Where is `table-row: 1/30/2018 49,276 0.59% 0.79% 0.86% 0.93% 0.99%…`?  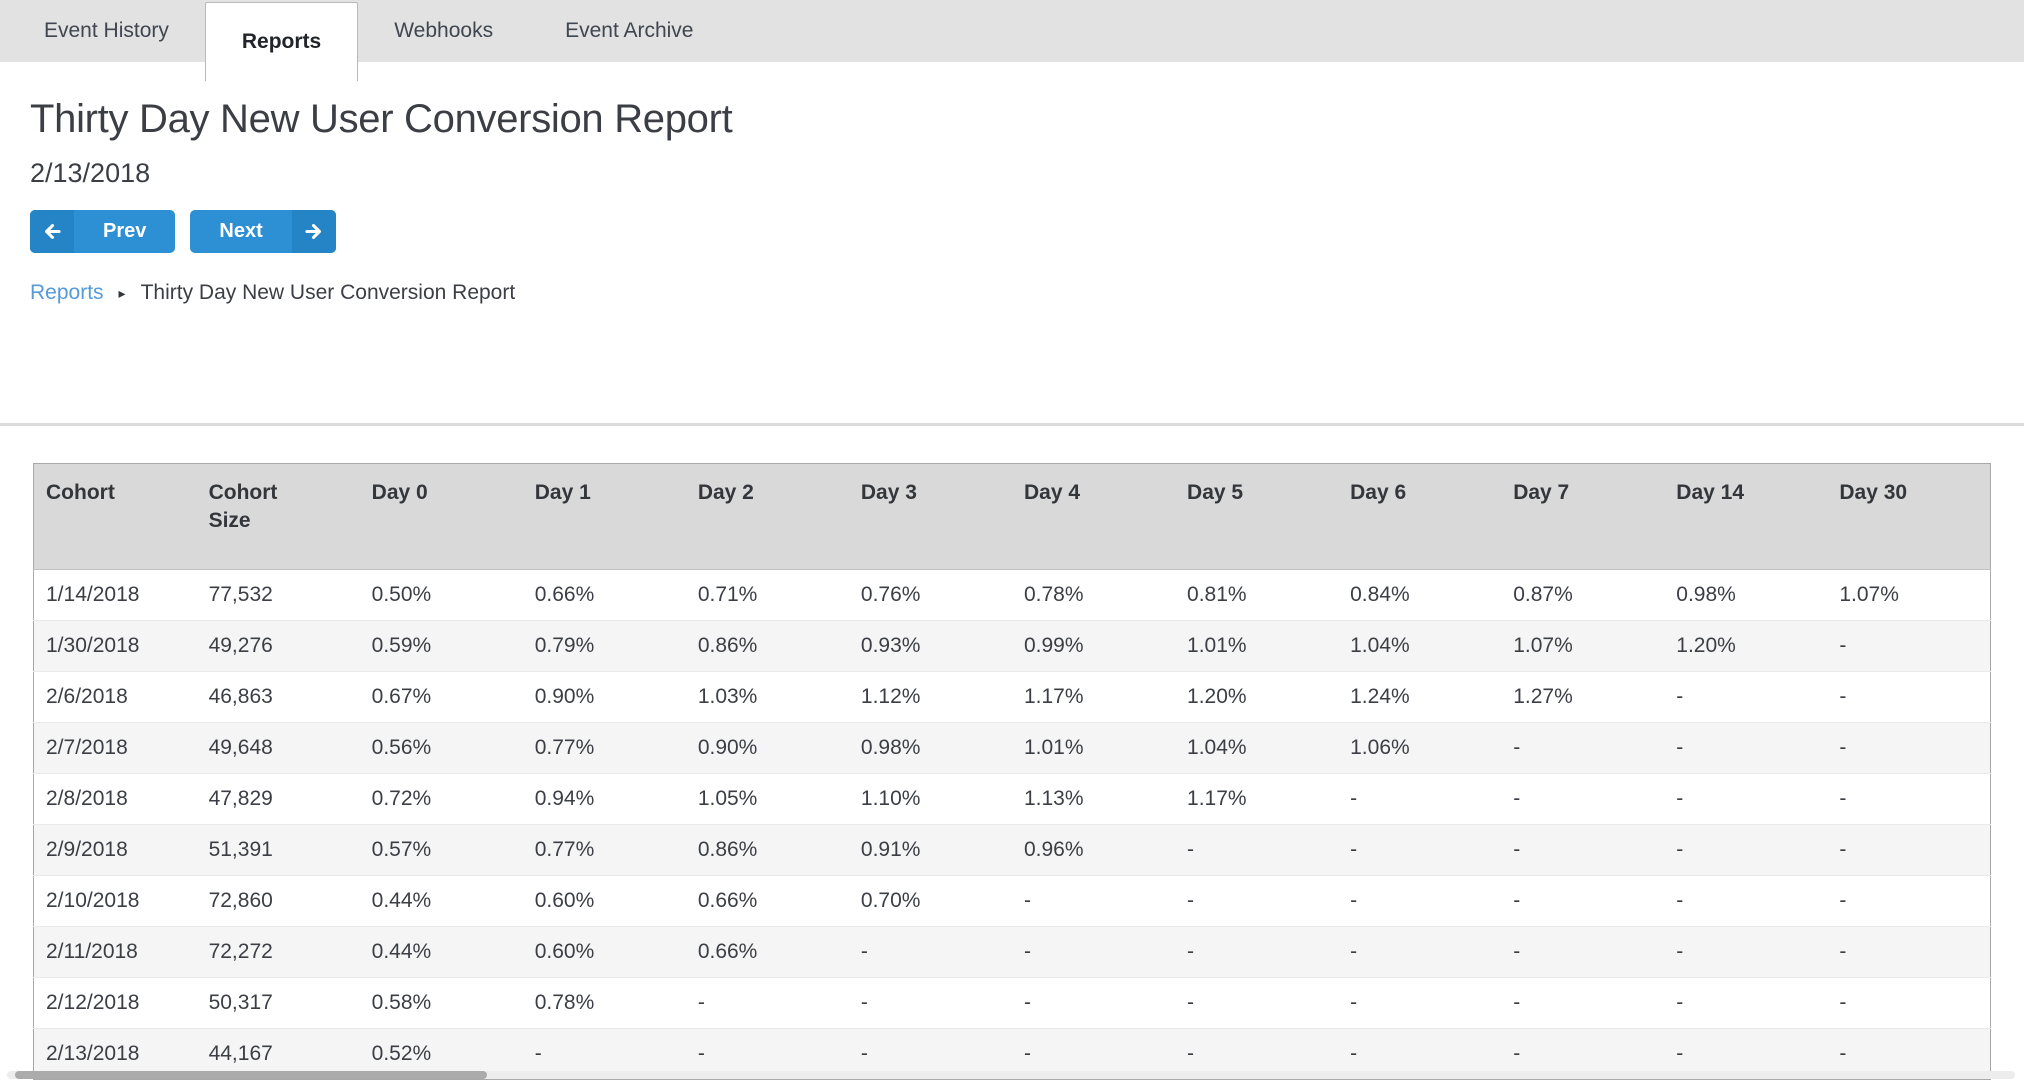
table-row: 1/30/2018 49,276 0.59% 0.79% 0.86% 0.93% 0.99%… is located at coordinates (1012, 645).